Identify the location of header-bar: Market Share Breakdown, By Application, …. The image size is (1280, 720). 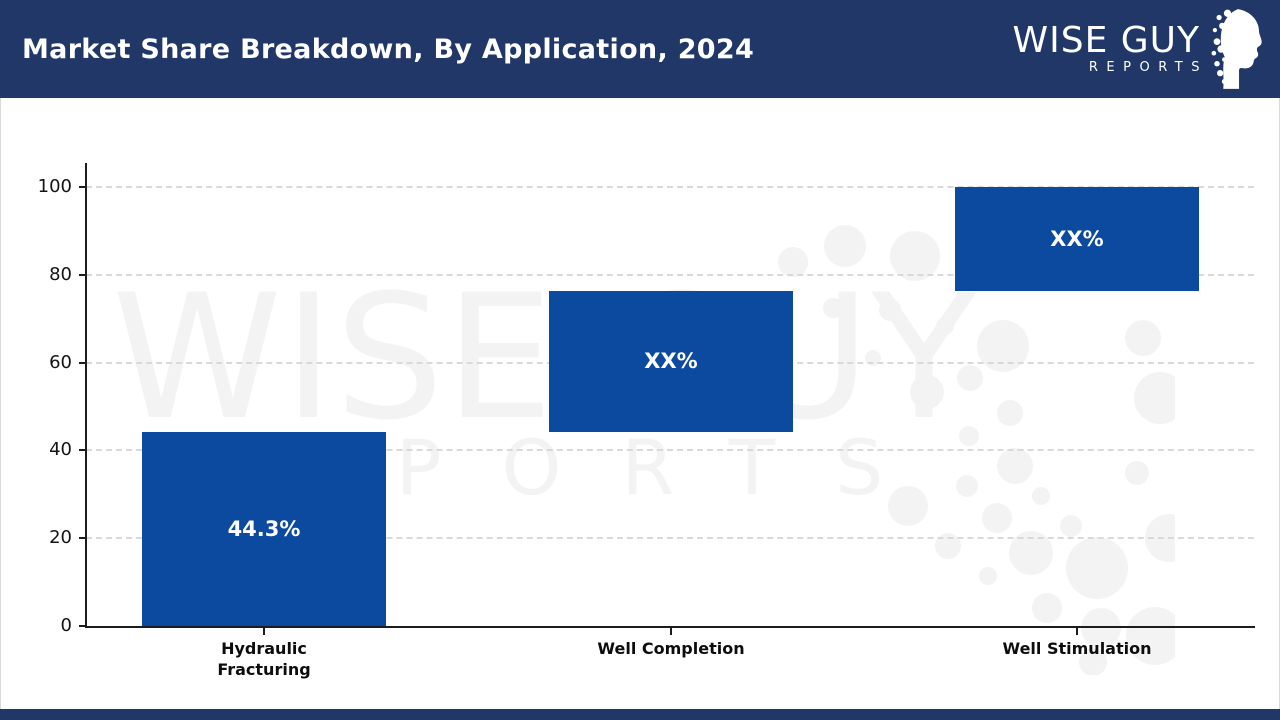
(640, 49).